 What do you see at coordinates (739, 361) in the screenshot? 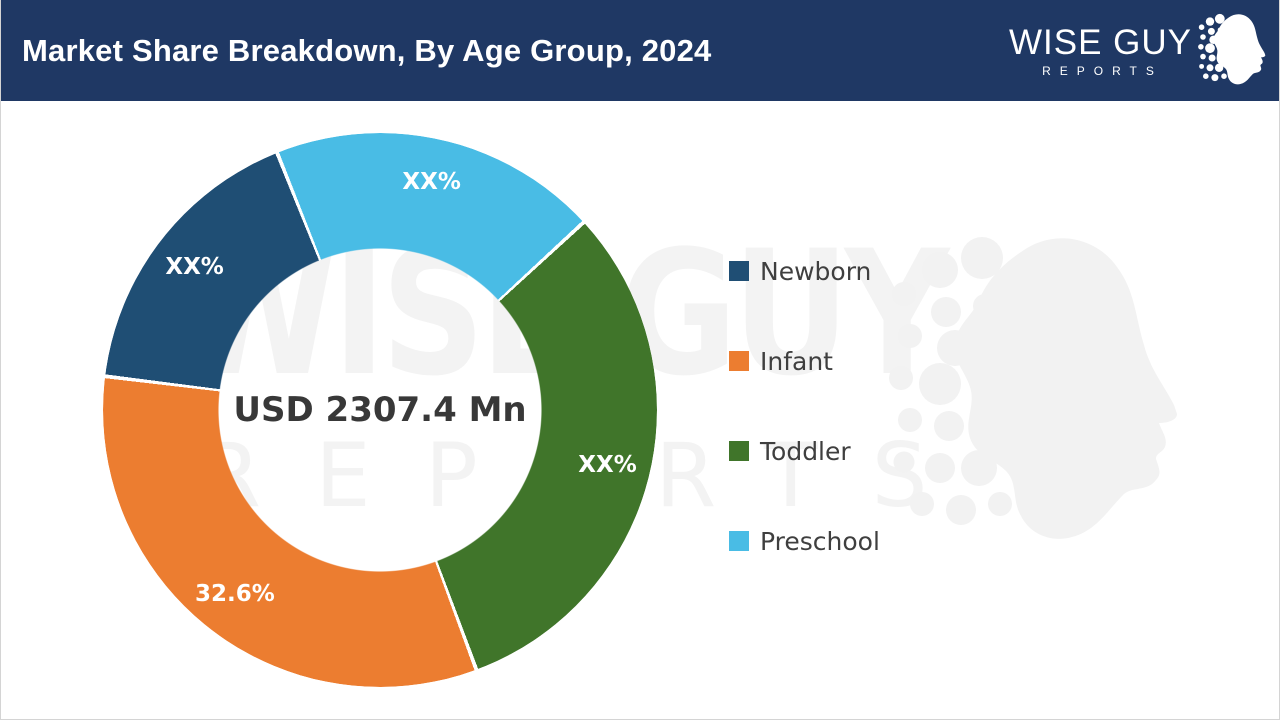
I see `legend-swatch-infant` at bounding box center [739, 361].